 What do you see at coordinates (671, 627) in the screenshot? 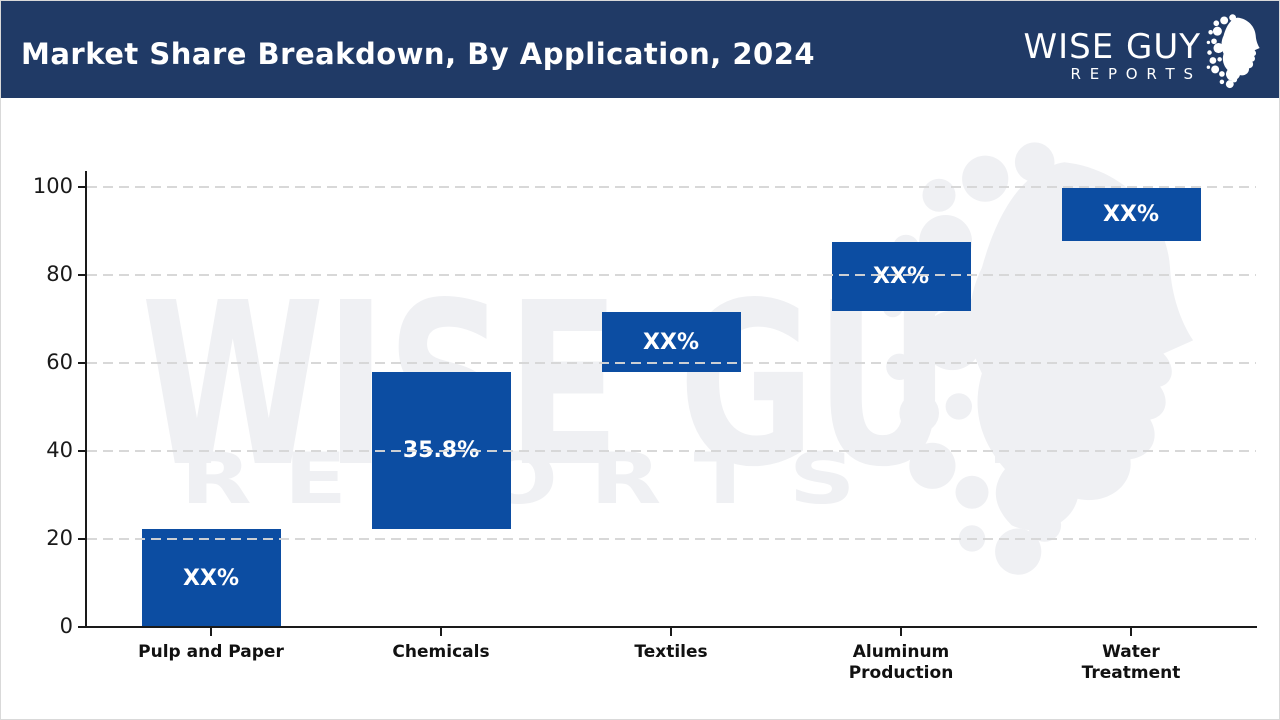
I see `x-axis-spine` at bounding box center [671, 627].